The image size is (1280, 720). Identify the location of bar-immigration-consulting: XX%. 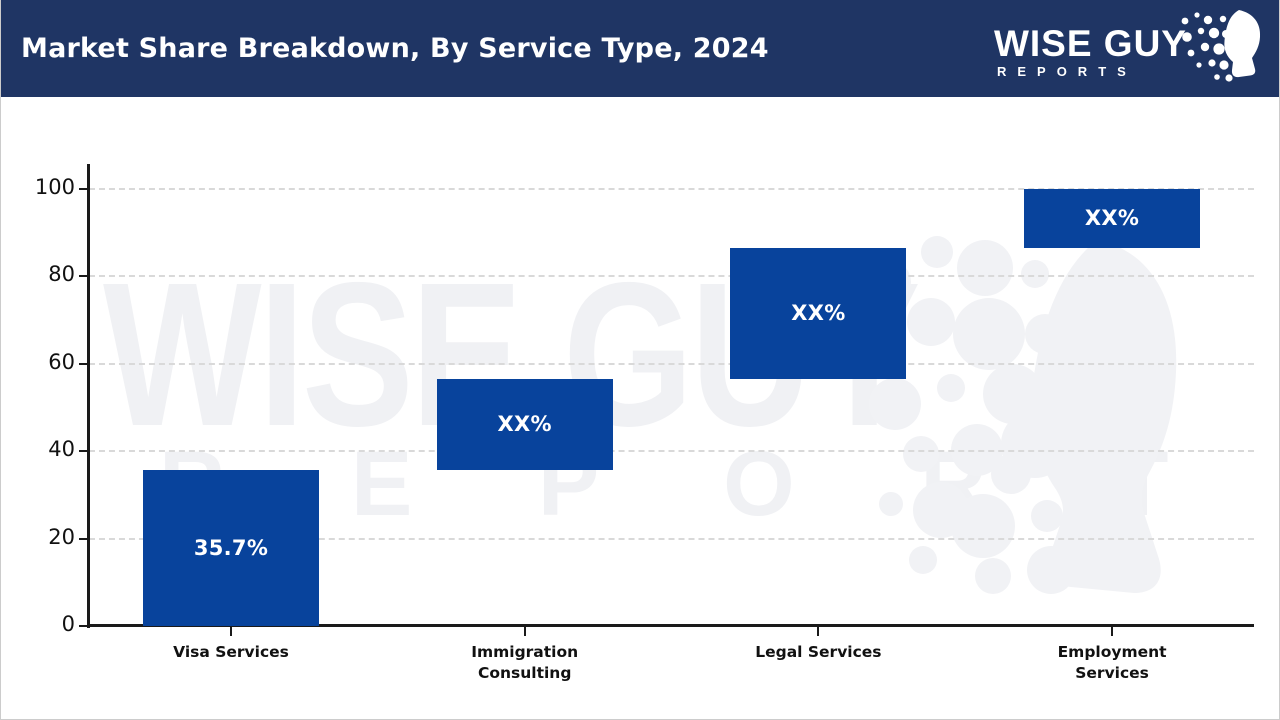
(524, 424).